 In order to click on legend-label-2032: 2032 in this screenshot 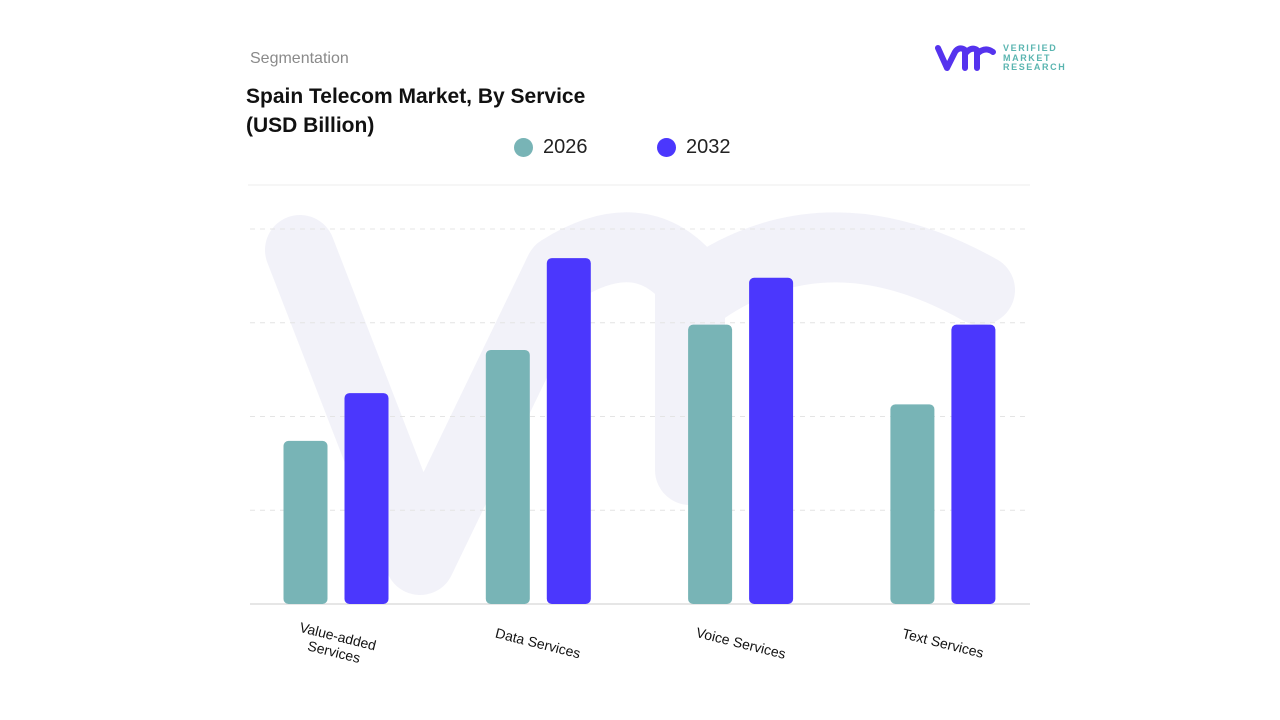, I will do `click(708, 147)`.